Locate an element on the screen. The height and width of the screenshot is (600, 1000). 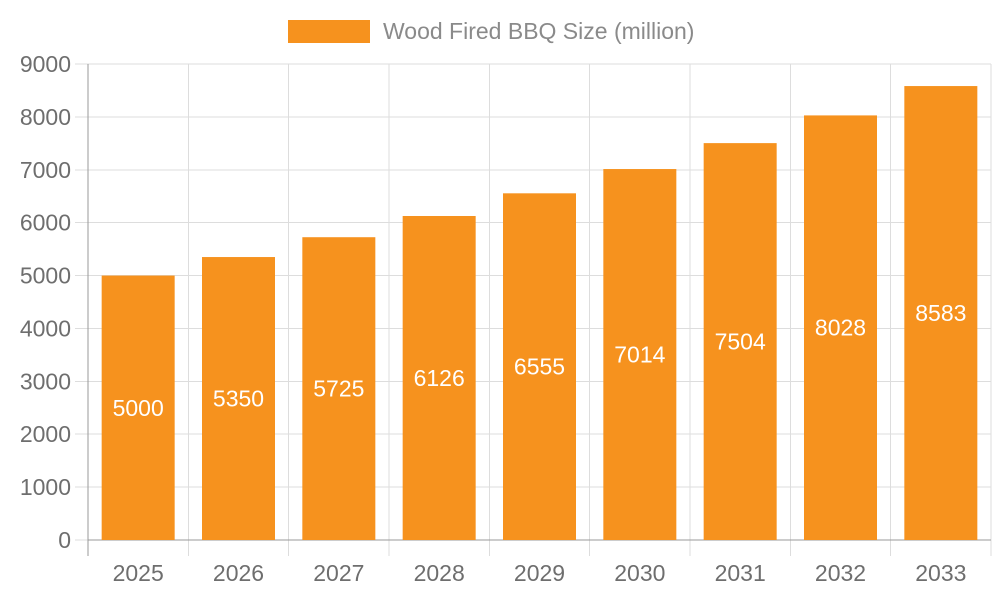
y-axis-tick-label: 4000 is located at coordinates (45, 328).